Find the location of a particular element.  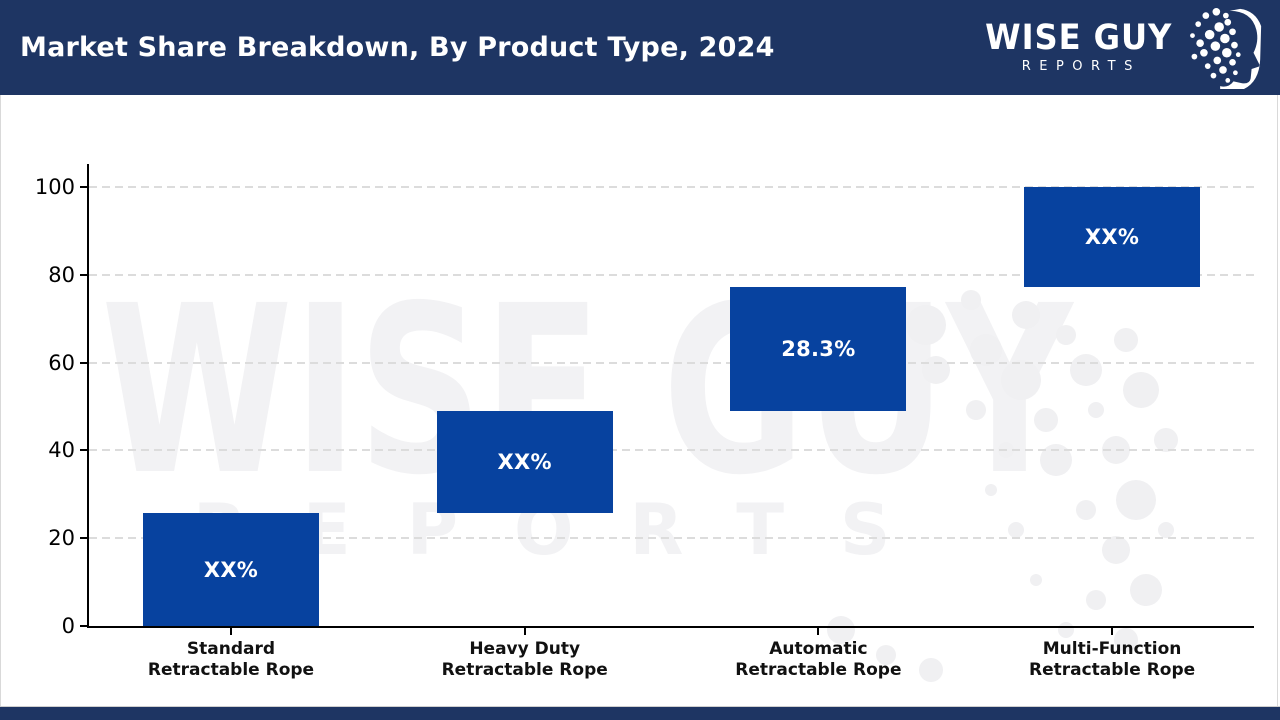

face-profile-icon is located at coordinates (1226, 48).